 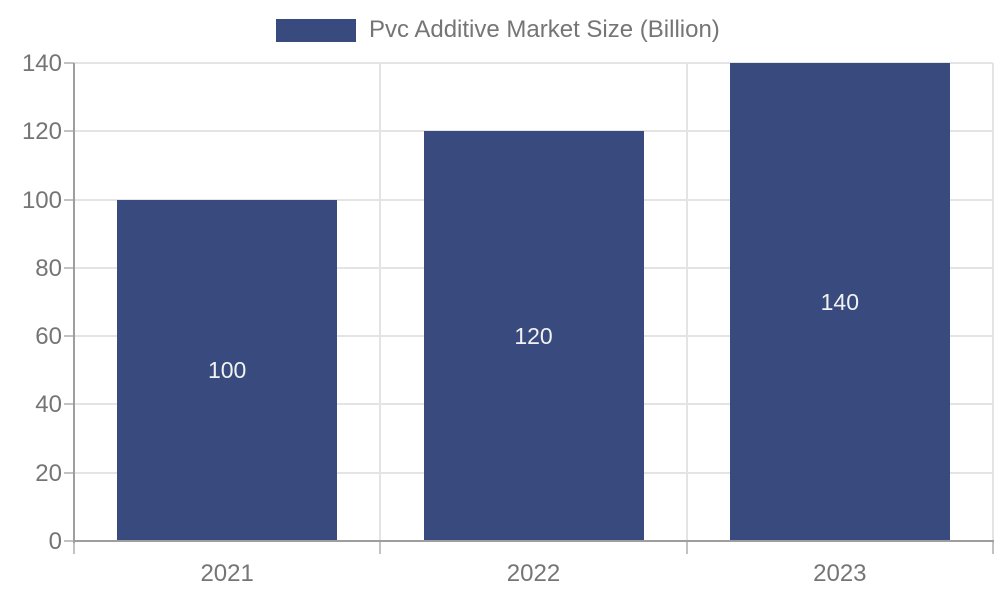 I want to click on xtick-label-2023: 2023, so click(x=840, y=573).